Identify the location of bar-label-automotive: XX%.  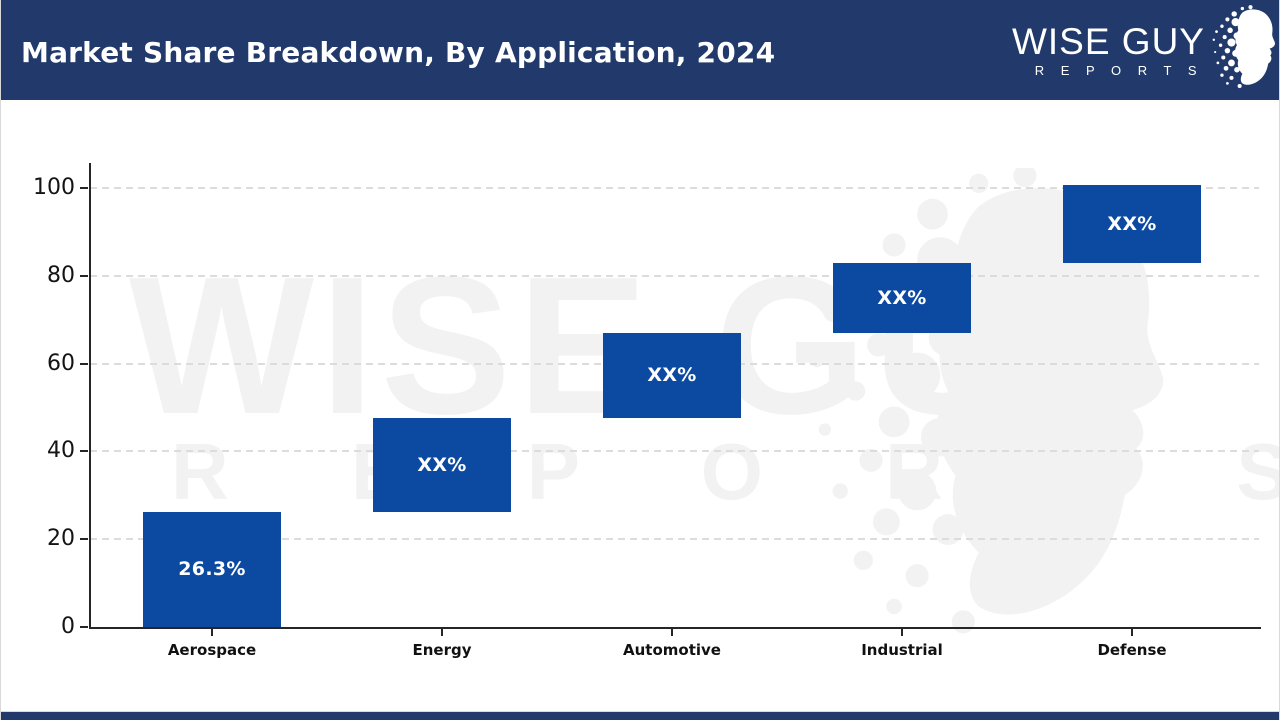
(672, 375).